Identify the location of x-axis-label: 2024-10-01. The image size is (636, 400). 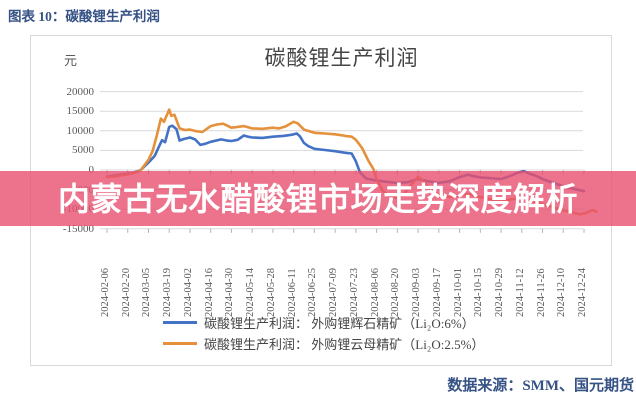
(458, 292).